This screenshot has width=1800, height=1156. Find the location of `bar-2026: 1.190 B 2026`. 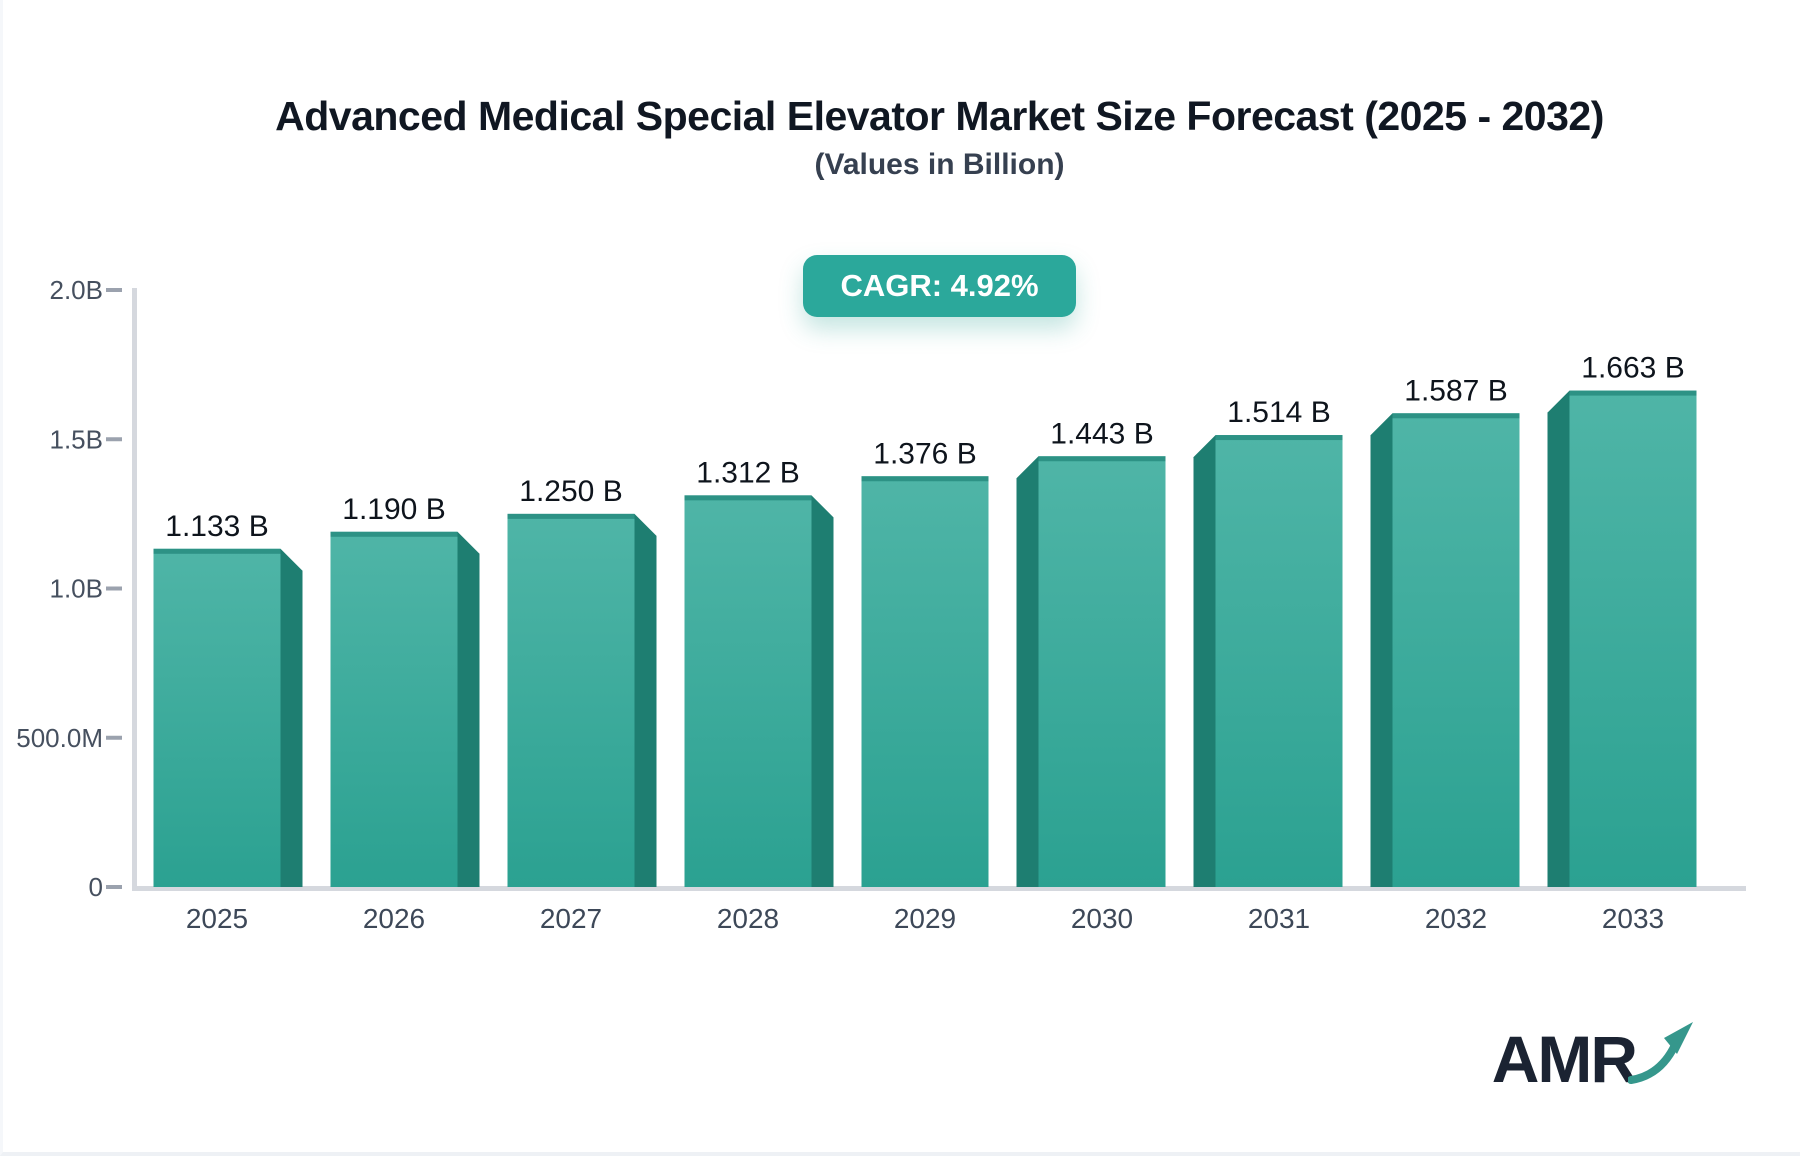

bar-2026: 1.190 B 2026 is located at coordinates (405, 713).